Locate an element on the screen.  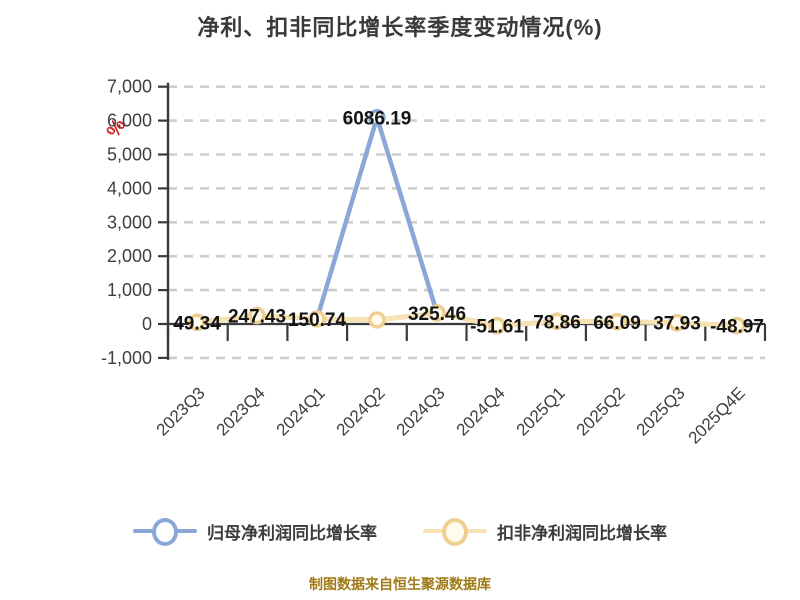
legend-item-deducted: 扣非净利润同比增长率 is located at coordinates (545, 532).